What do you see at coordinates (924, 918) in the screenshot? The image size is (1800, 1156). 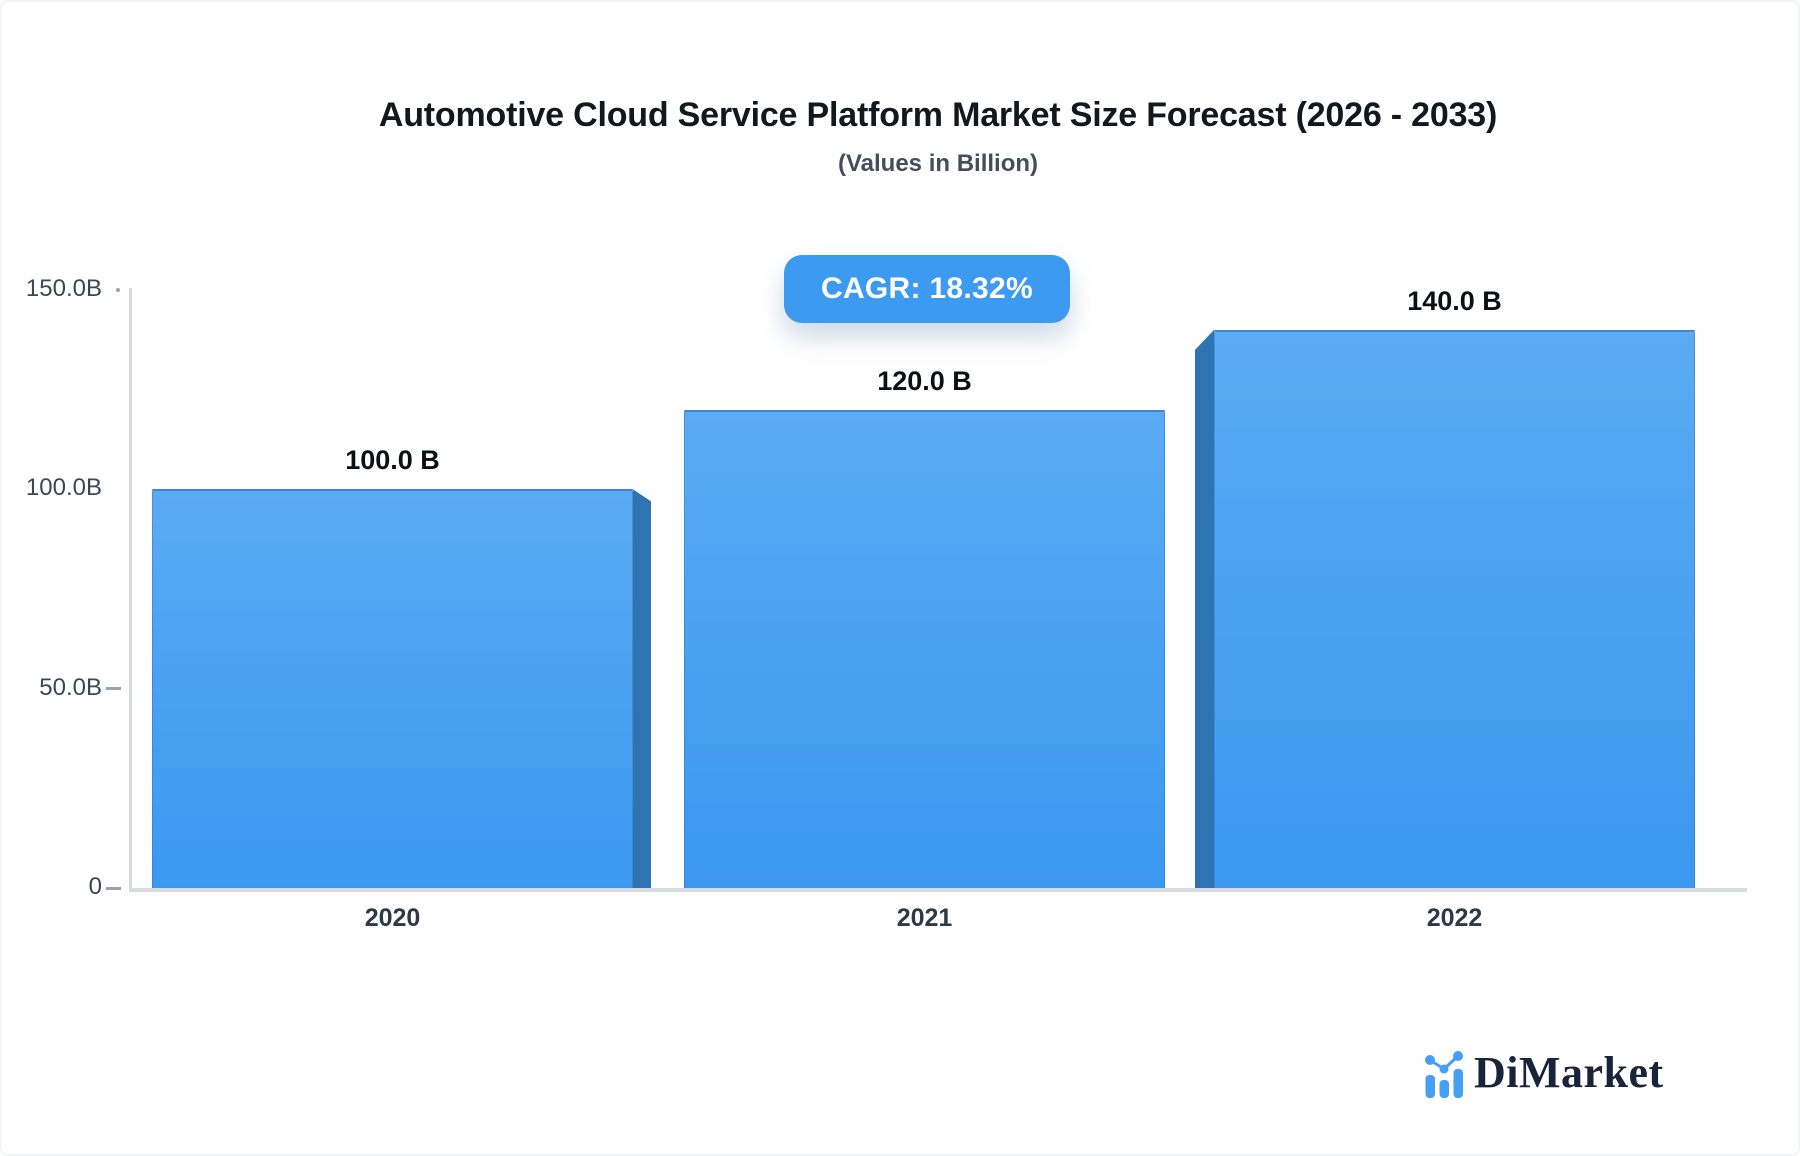 I see `x-tick-label: 2021` at bounding box center [924, 918].